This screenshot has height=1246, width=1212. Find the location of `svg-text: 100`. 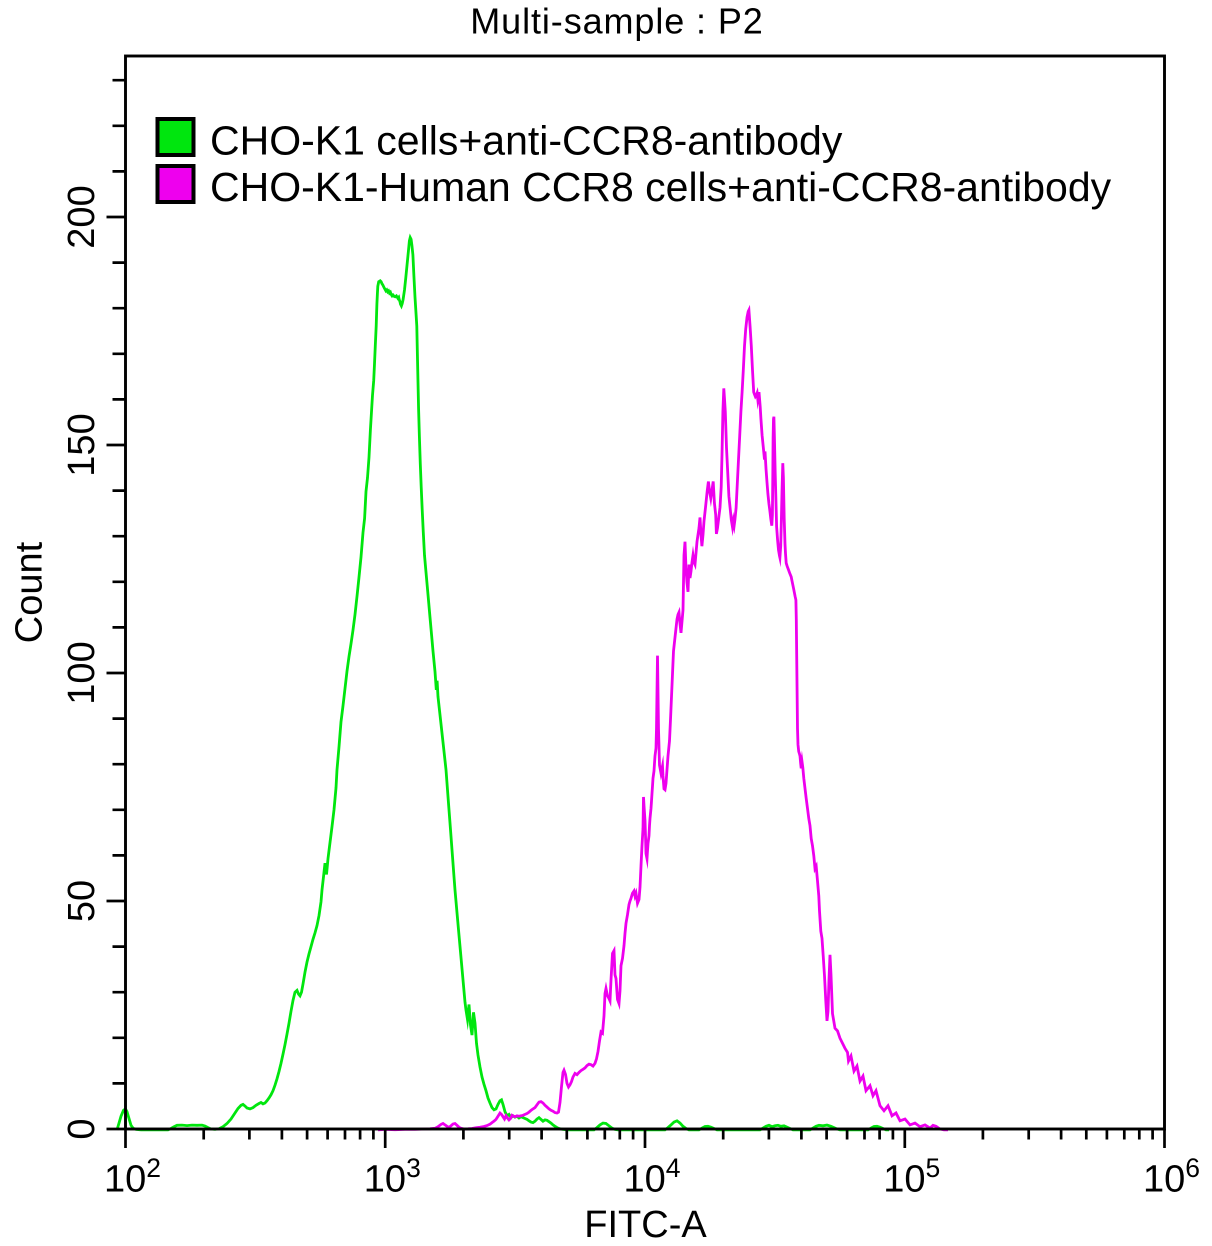

svg-text: 100 is located at coordinates (82, 672).